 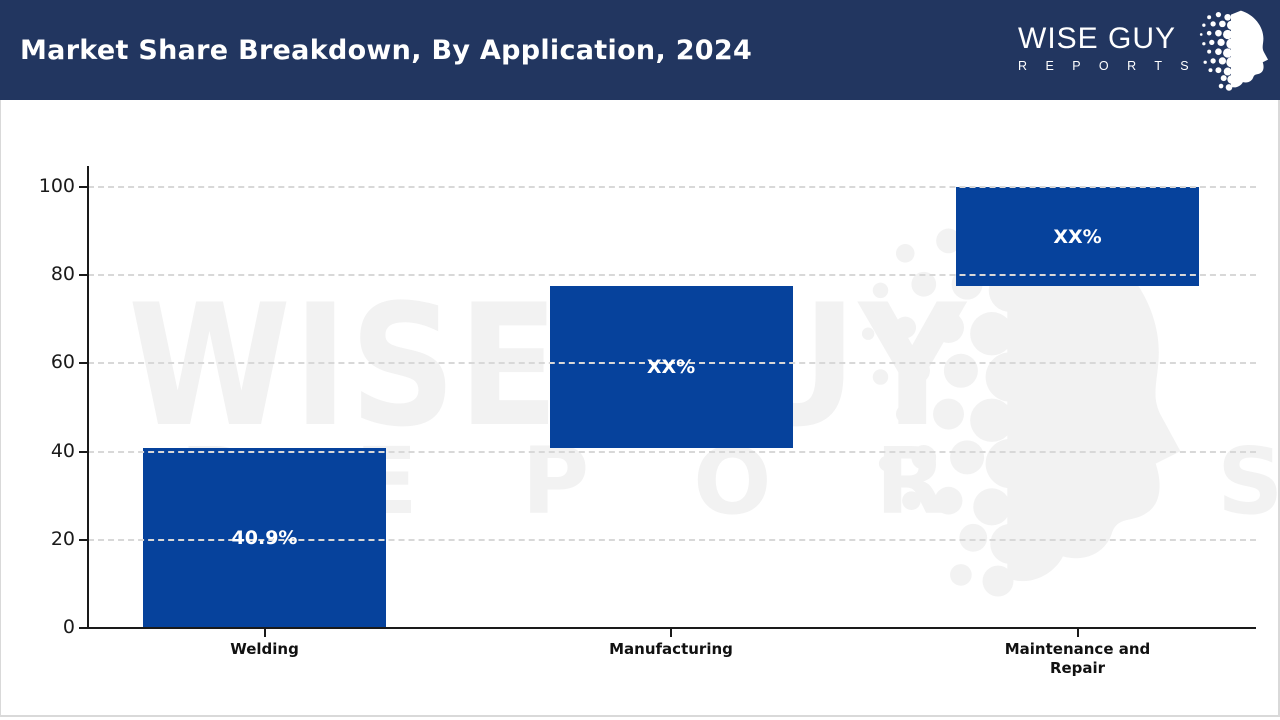 I want to click on bar-manufacturing: XX%, so click(x=671, y=367).